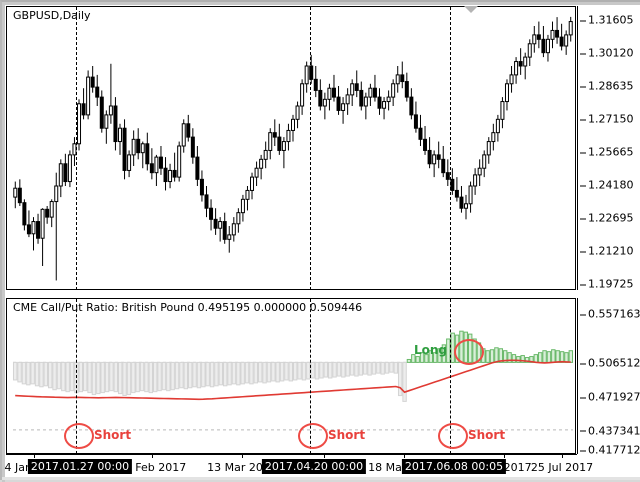 The image size is (640, 482). I want to click on chart-symbol-period-label: GBPUSD,Daily, so click(52, 15).